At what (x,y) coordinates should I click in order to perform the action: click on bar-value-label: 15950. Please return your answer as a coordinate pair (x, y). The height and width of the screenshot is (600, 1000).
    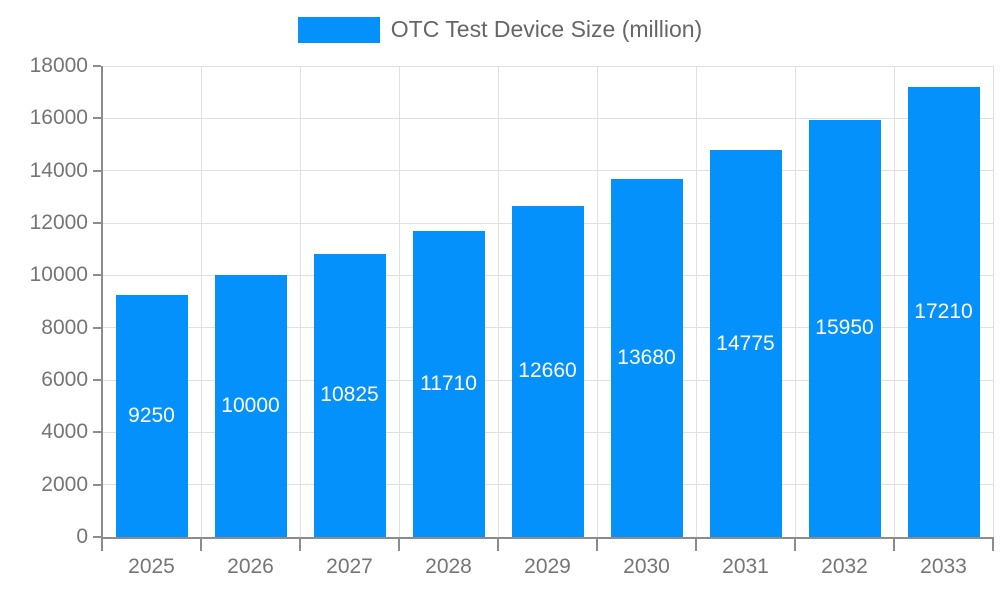
    Looking at the image, I should click on (844, 328).